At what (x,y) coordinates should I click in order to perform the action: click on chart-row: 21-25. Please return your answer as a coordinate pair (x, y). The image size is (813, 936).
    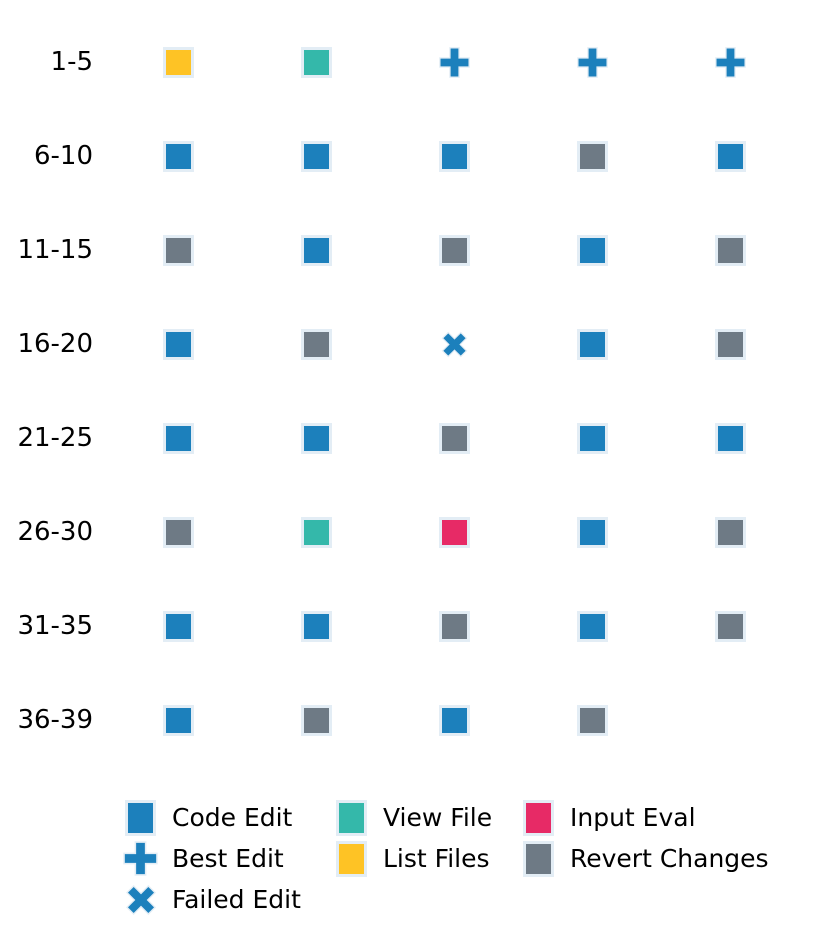
    Looking at the image, I should click on (406, 438).